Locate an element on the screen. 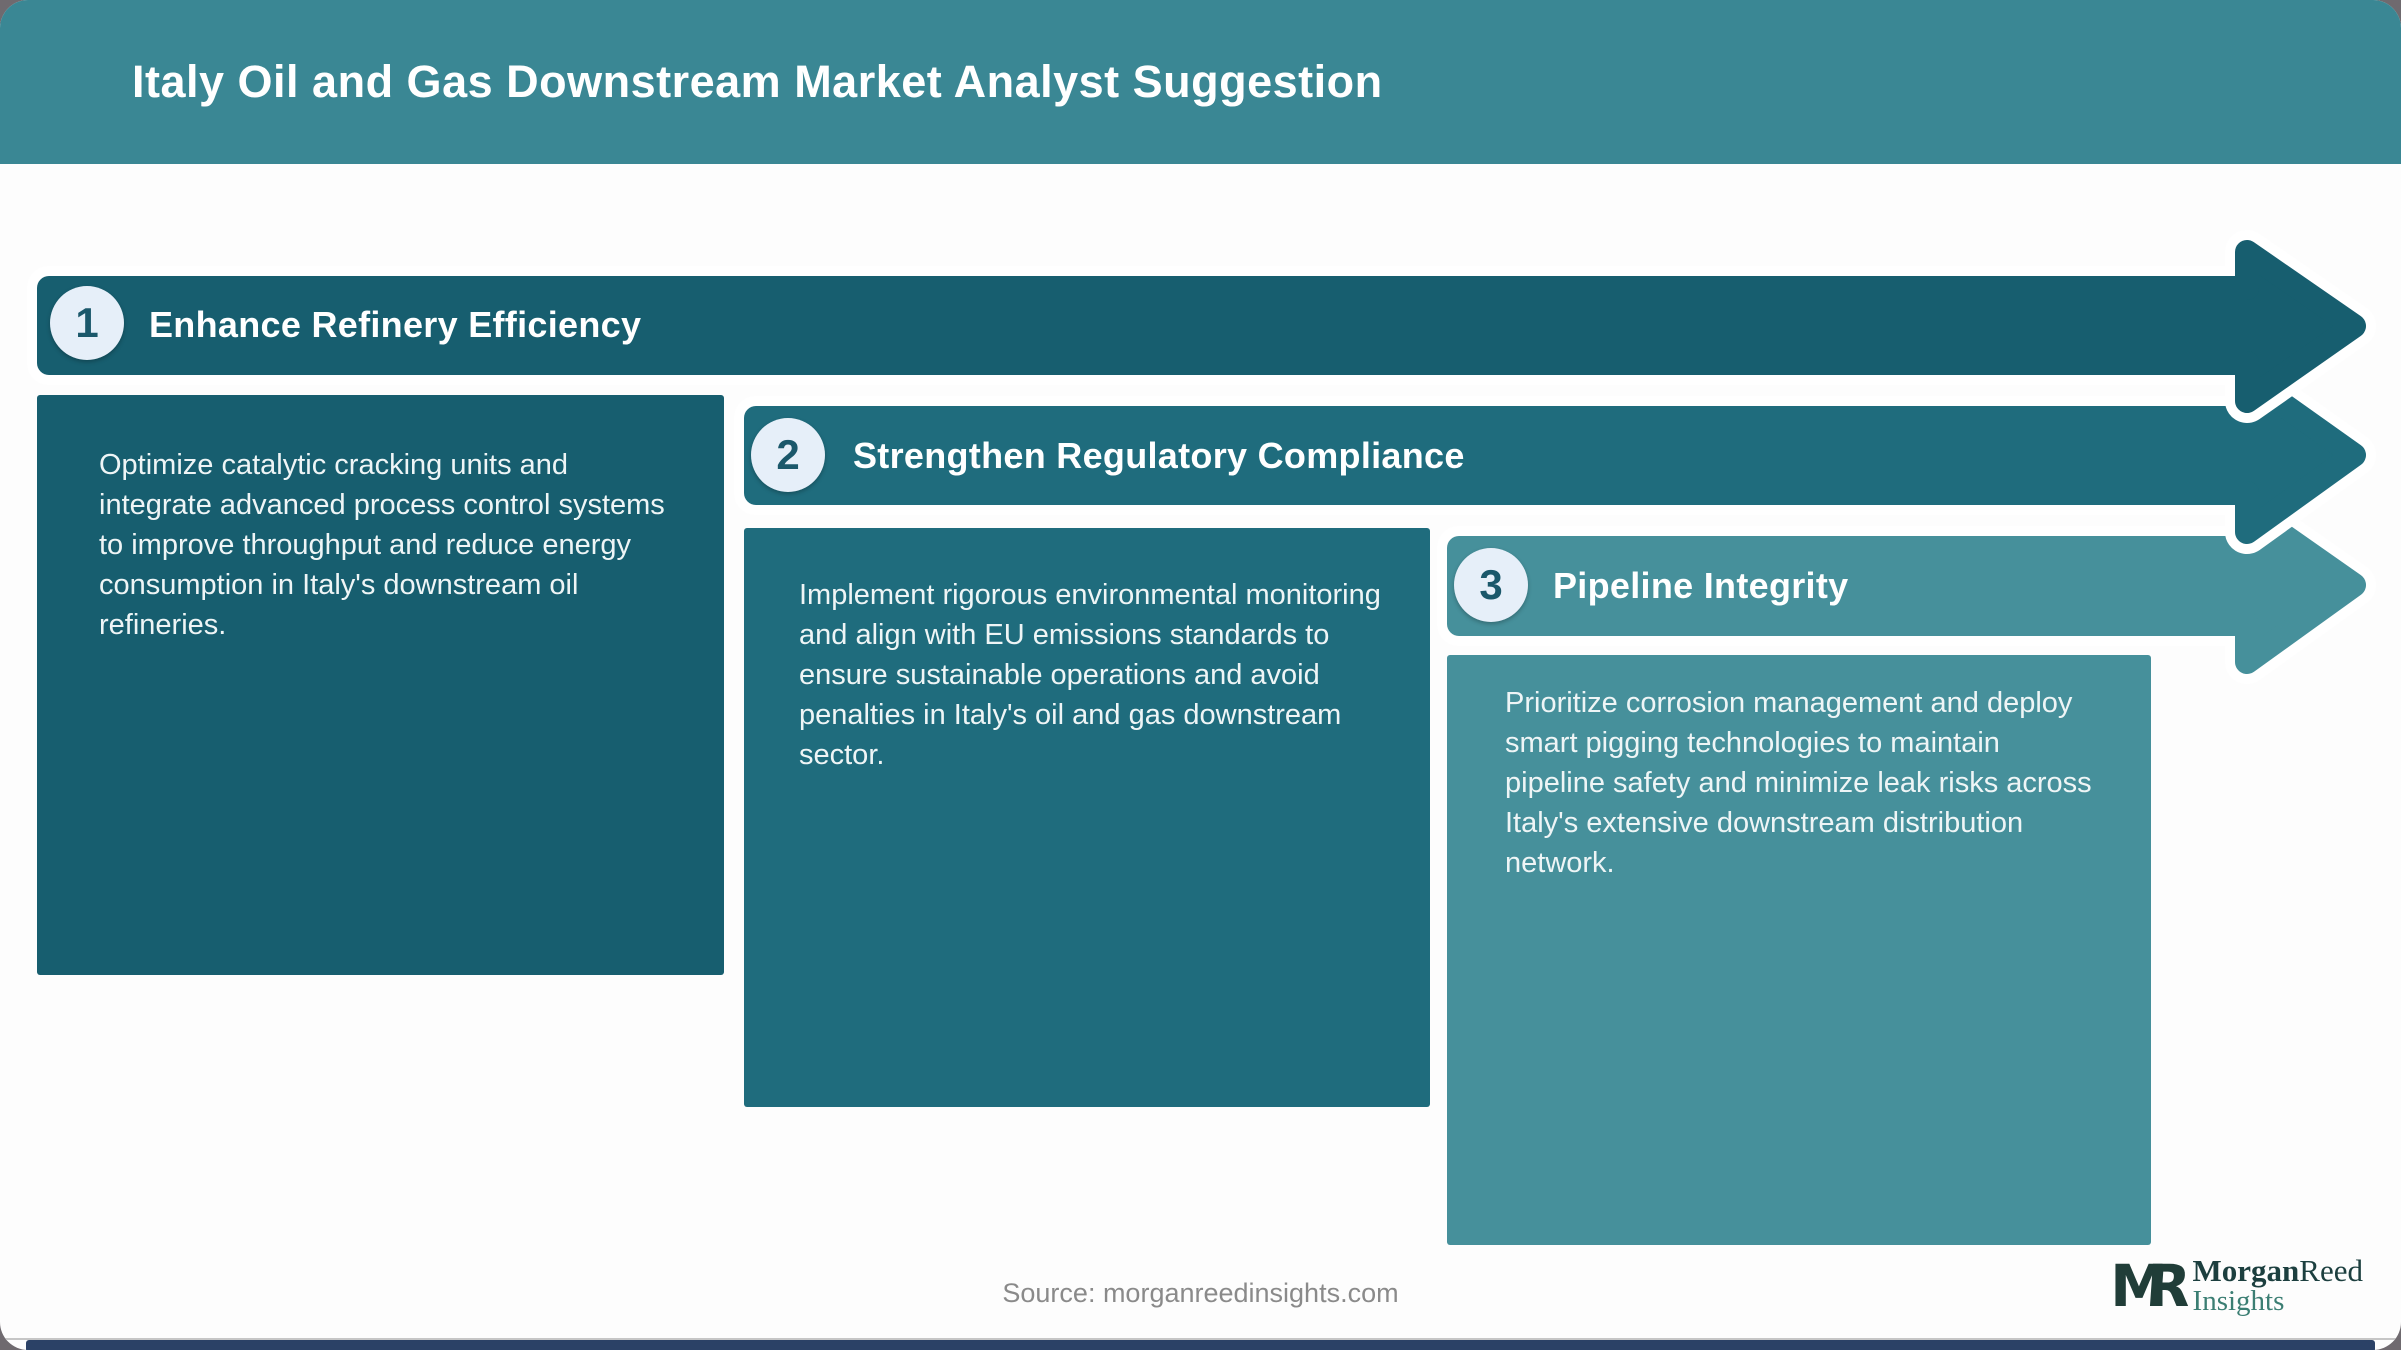  logo-monogram-r: R is located at coordinates (2165, 1286).